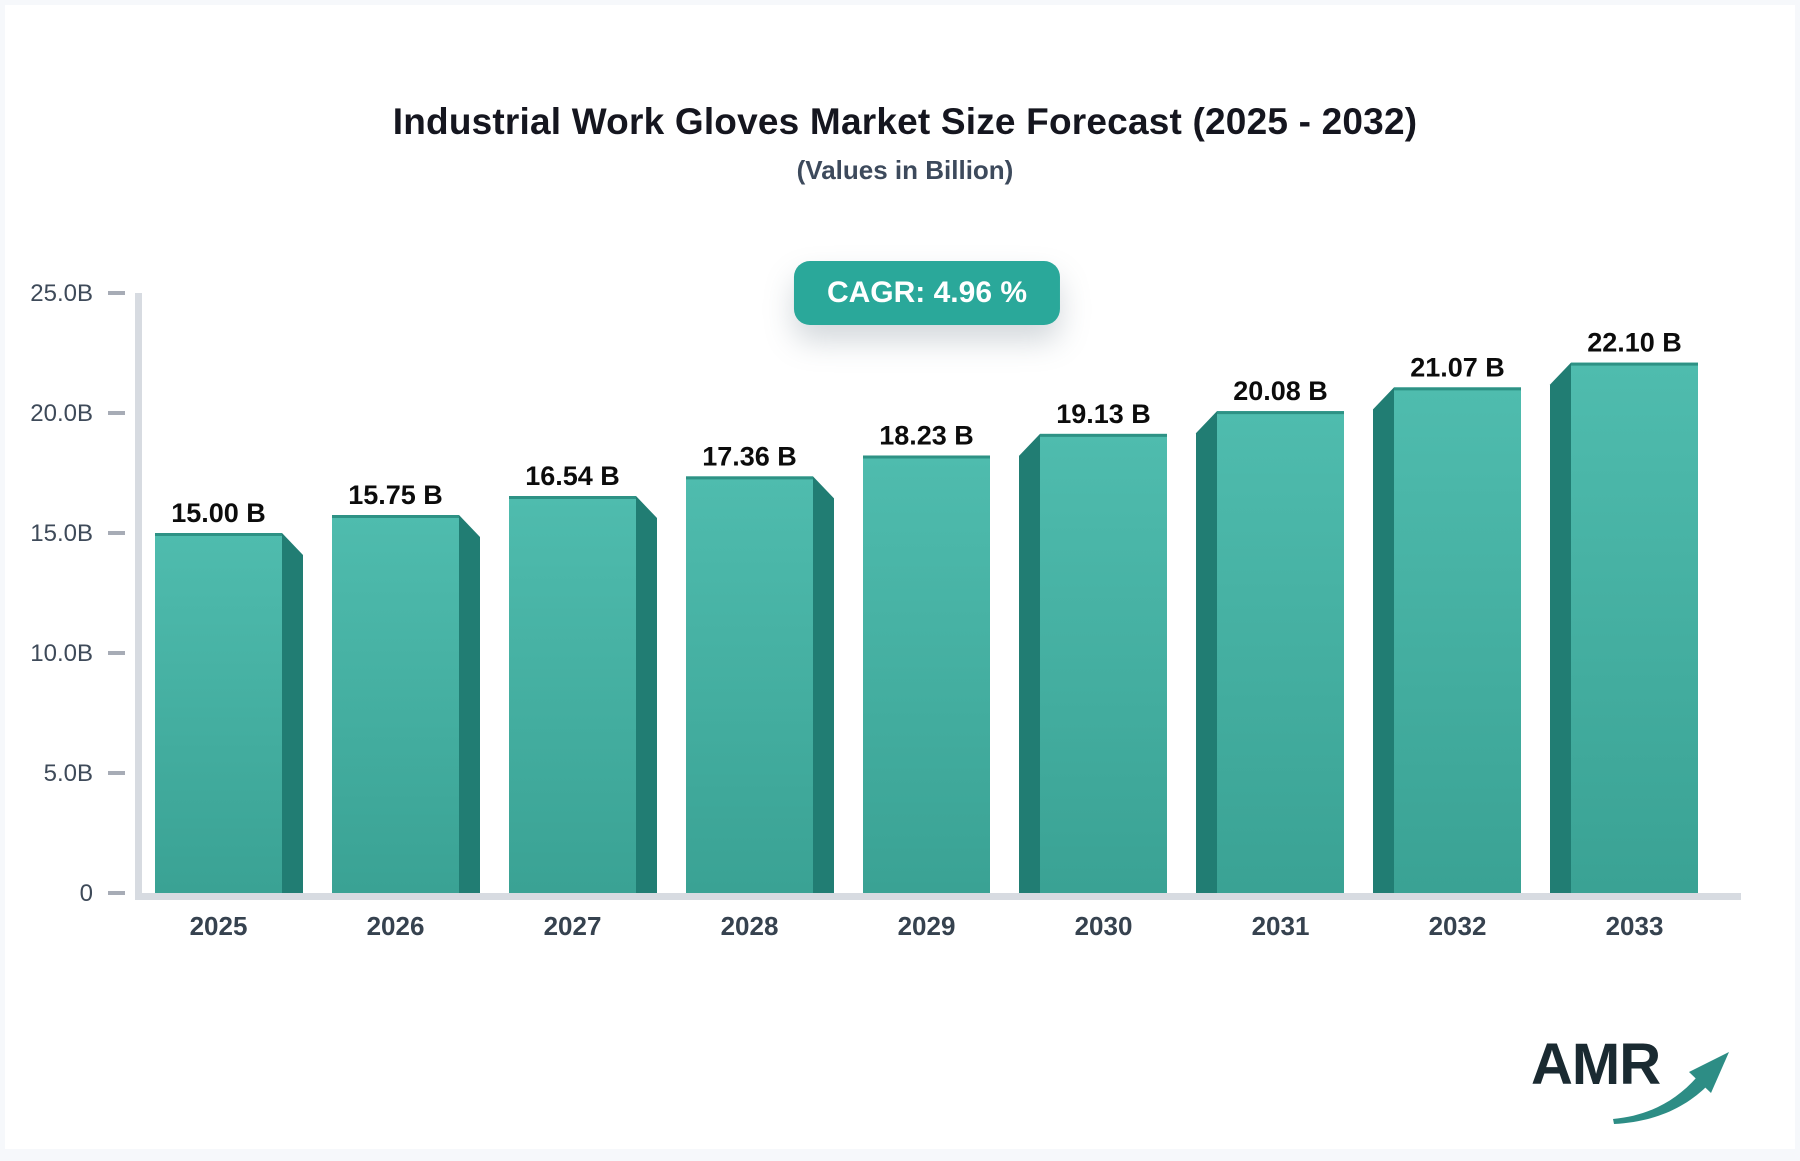 This screenshot has width=1800, height=1161. Describe the element at coordinates (86, 893) in the screenshot. I see `y-tick-label: 0` at that location.